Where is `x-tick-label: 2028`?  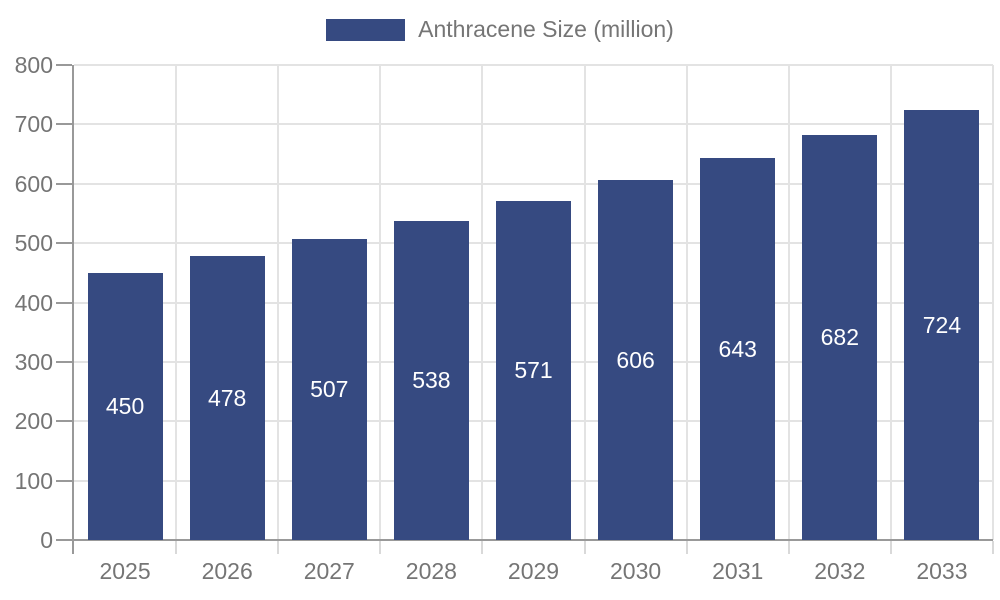 x-tick-label: 2028 is located at coordinates (431, 571).